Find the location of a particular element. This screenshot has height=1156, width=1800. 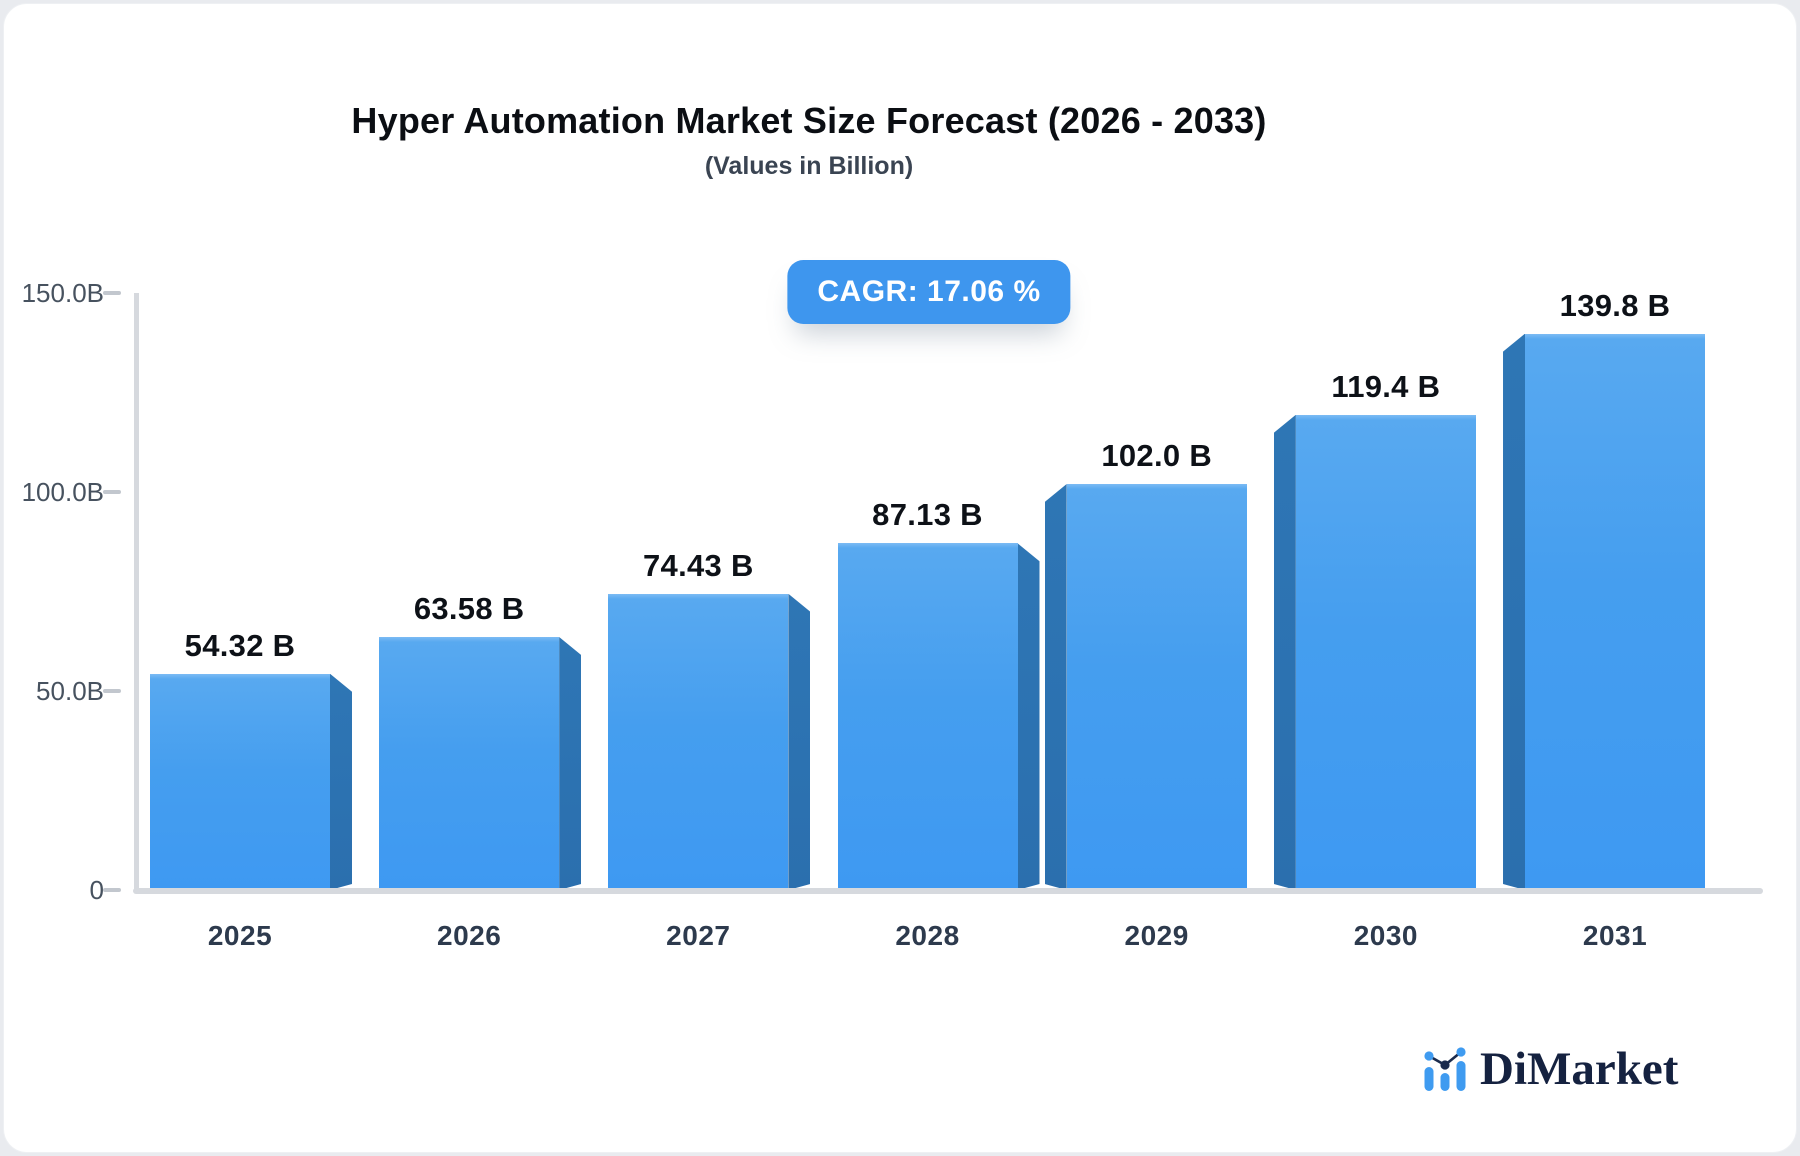

bar-2030 is located at coordinates (1385, 652).